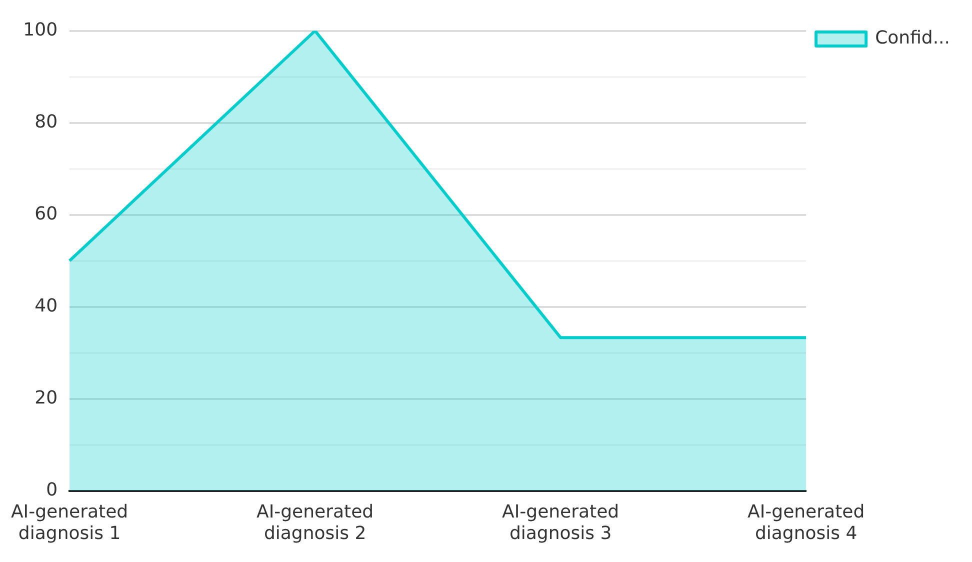 The width and height of the screenshot is (972, 562). I want to click on y-tick-label: 60, so click(46, 213).